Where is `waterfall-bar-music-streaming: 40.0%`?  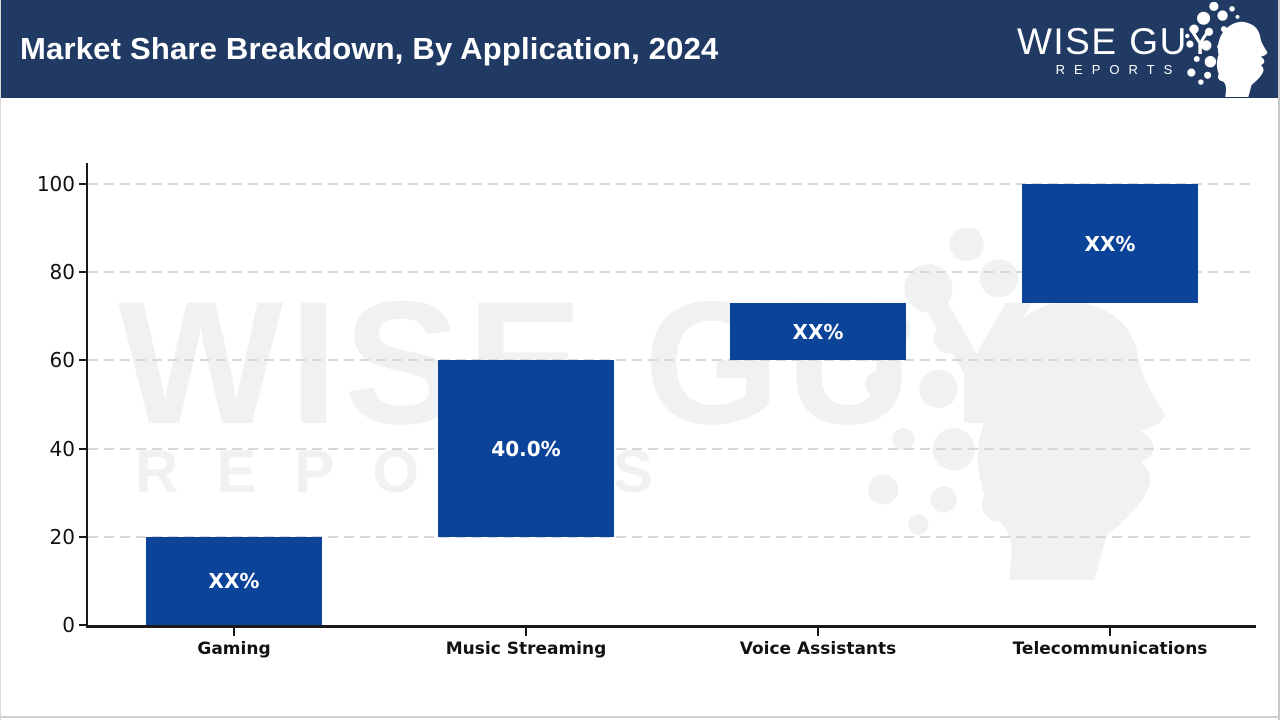 waterfall-bar-music-streaming: 40.0% is located at coordinates (526, 448).